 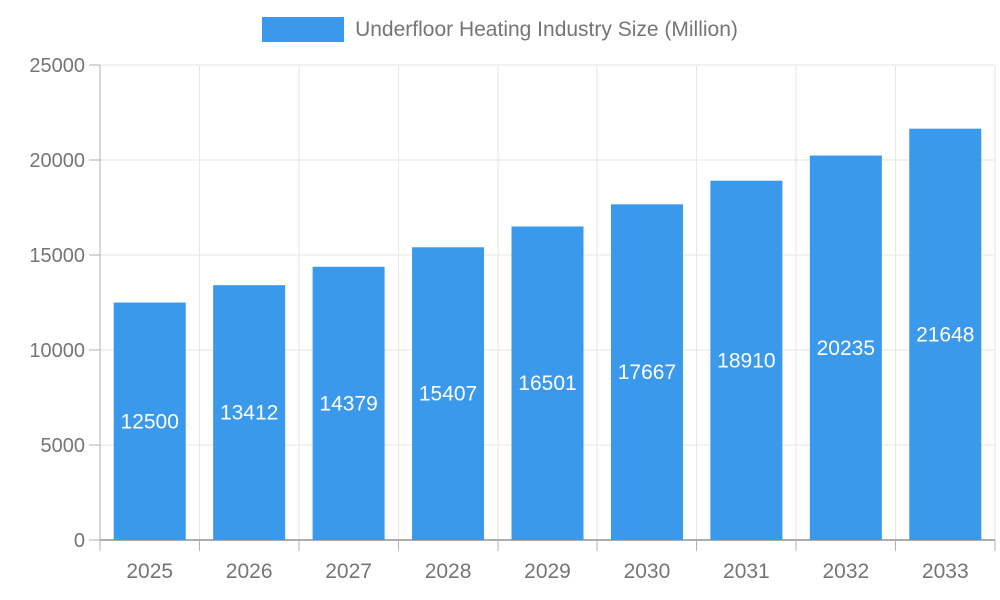 I want to click on y-axis-label: 5000, so click(x=63, y=446).